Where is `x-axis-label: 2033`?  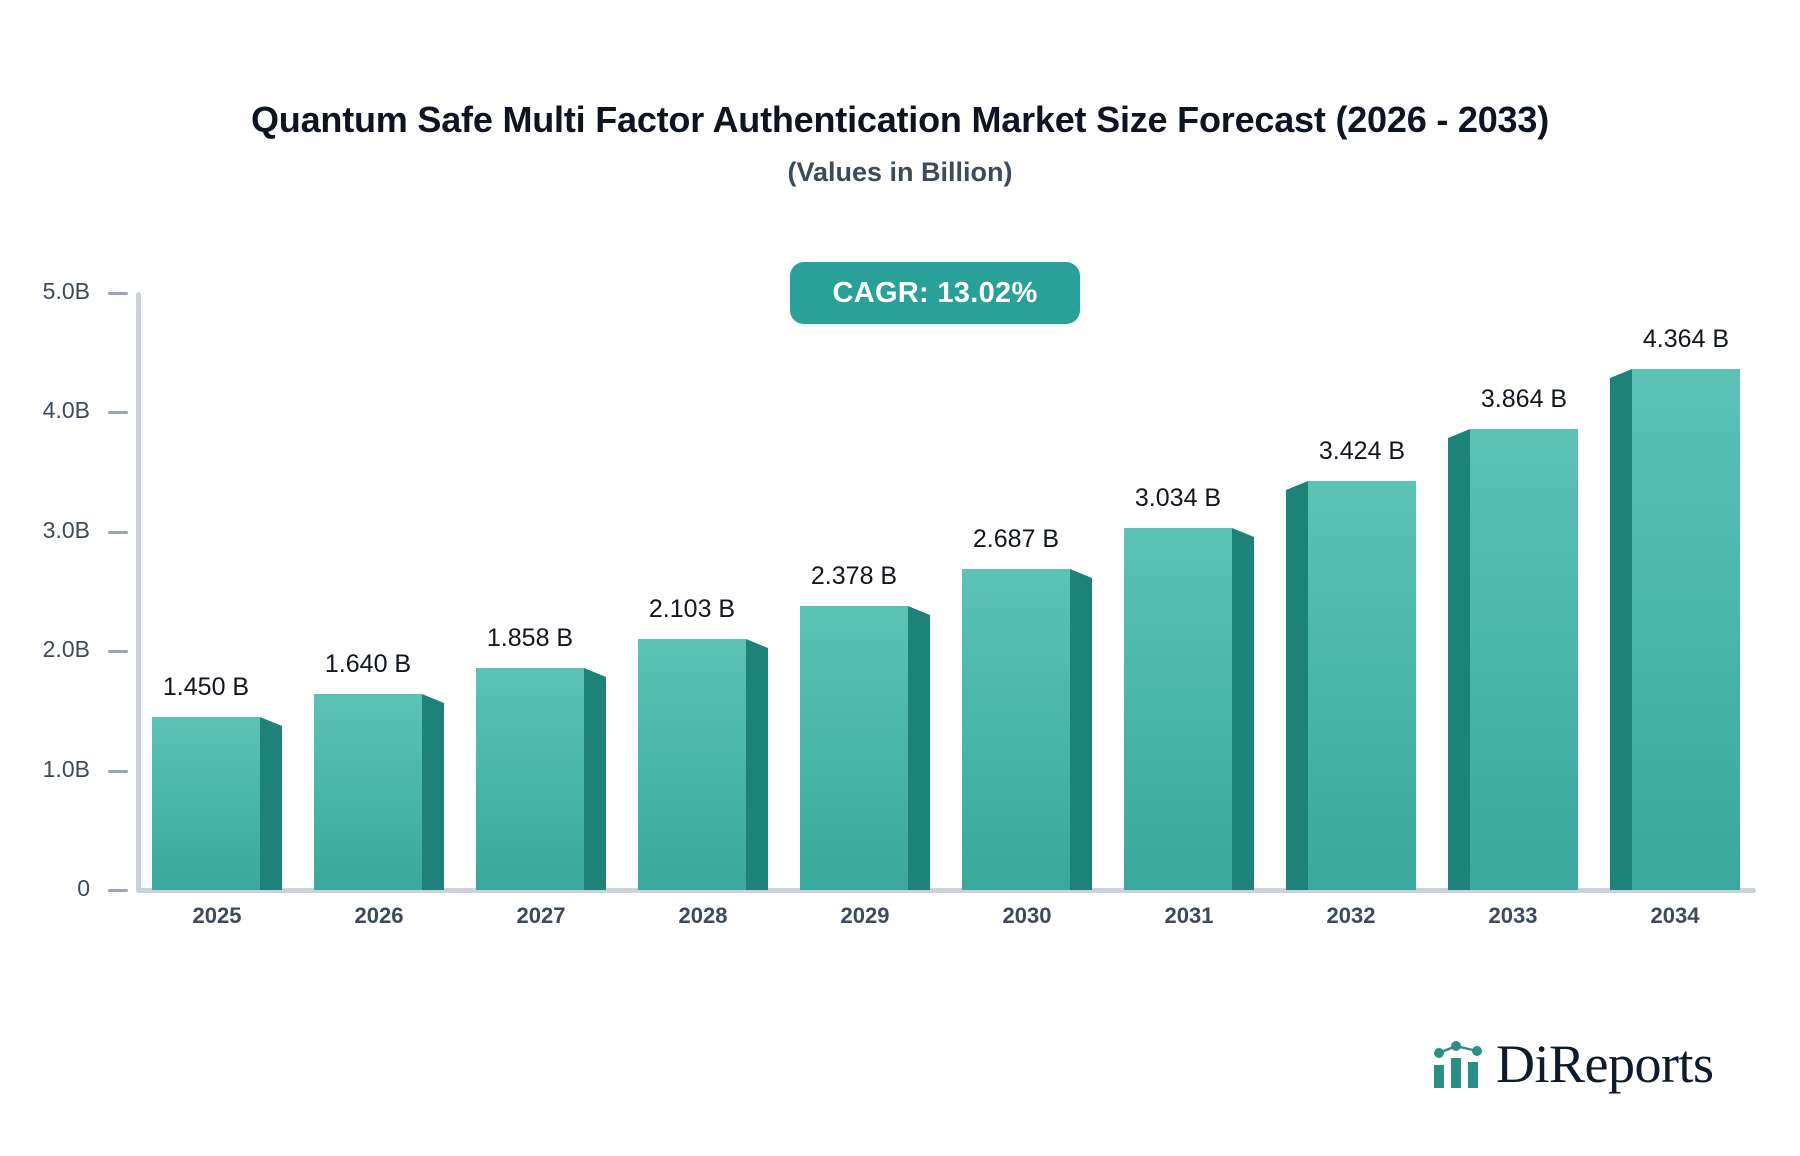
x-axis-label: 2033 is located at coordinates (1513, 915).